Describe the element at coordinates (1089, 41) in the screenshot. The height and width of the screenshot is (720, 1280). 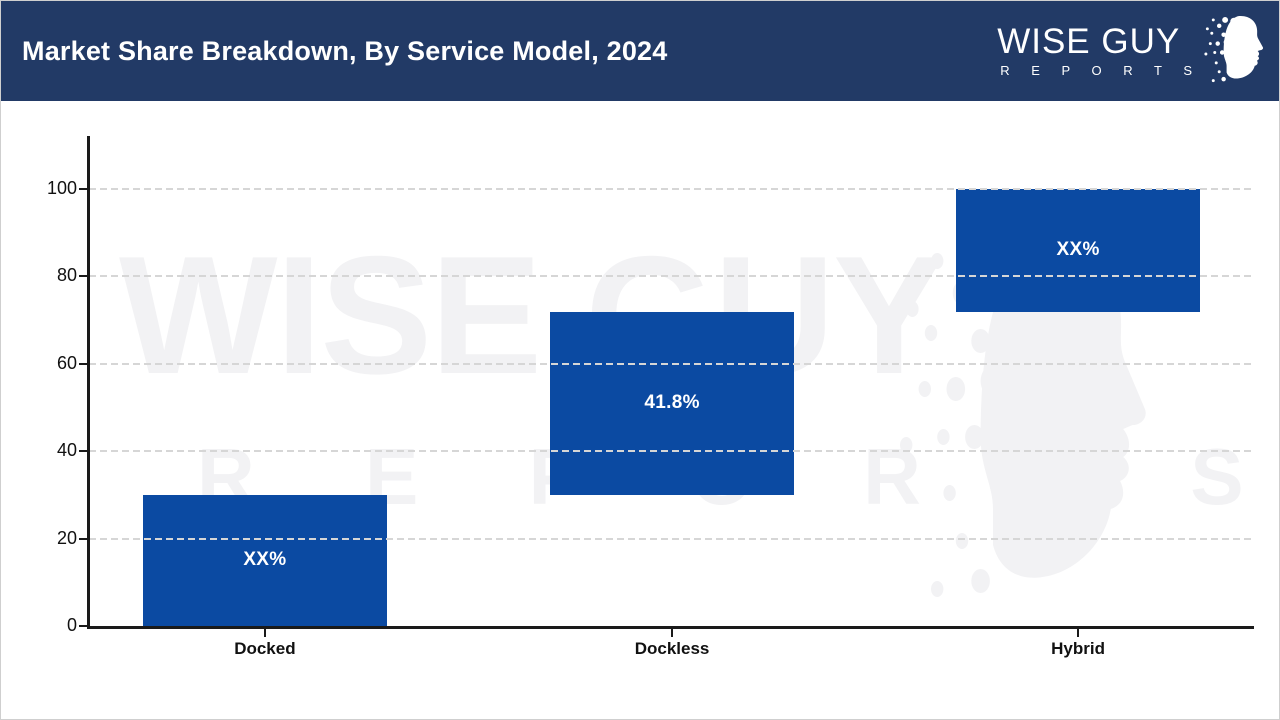
I see `logo-brand-name: WISE GUY` at that location.